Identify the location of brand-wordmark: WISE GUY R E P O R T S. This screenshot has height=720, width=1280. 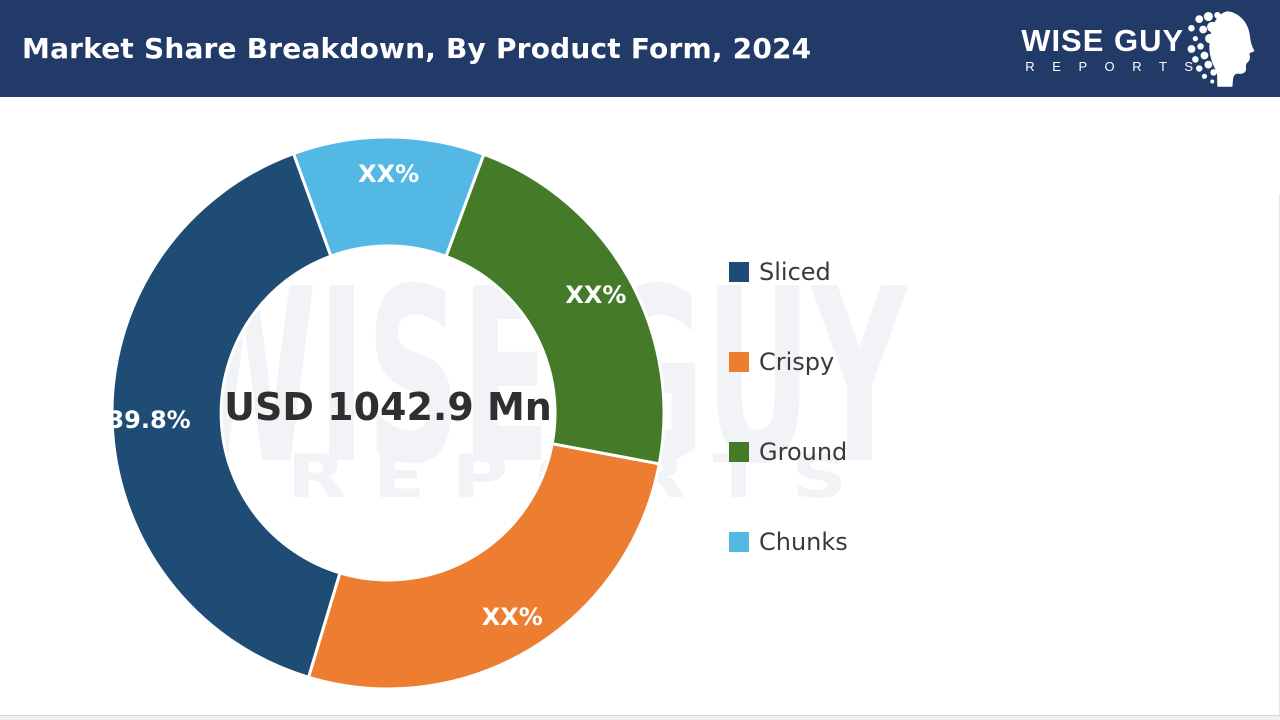
(1110, 49).